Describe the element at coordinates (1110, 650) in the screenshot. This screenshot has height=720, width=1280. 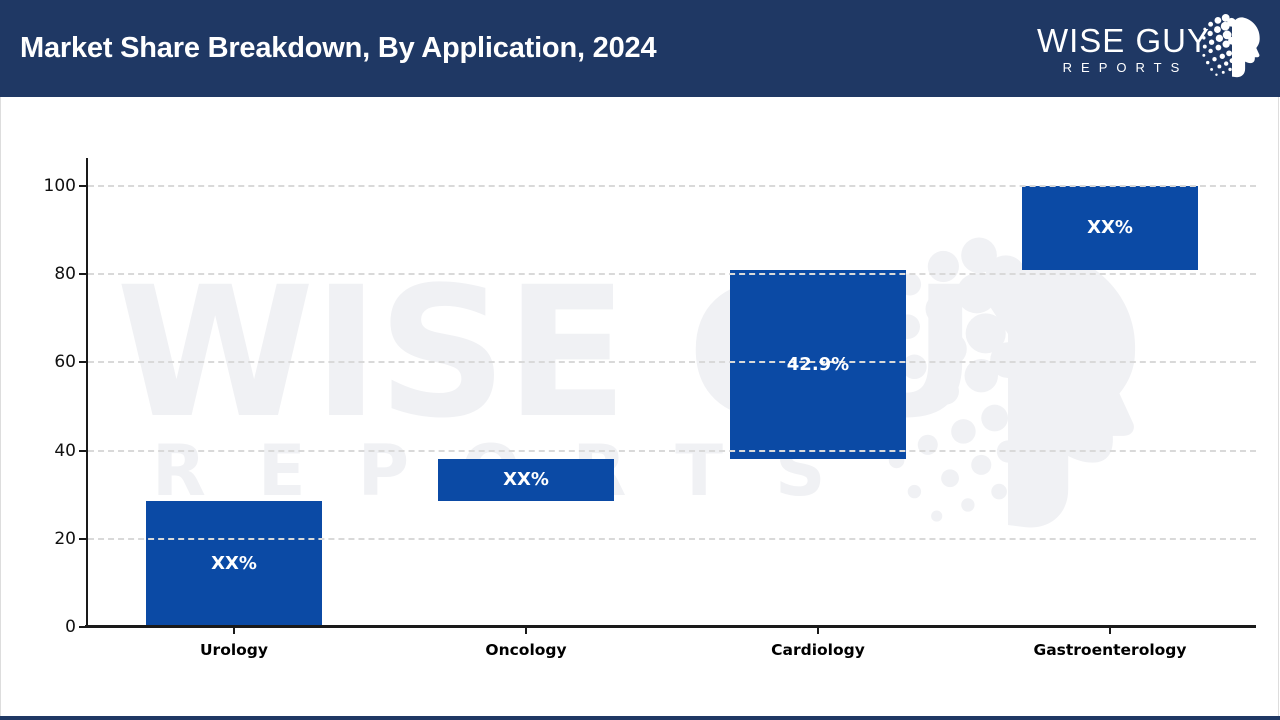
I see `x-axis-category-label: Gastroenterology` at that location.